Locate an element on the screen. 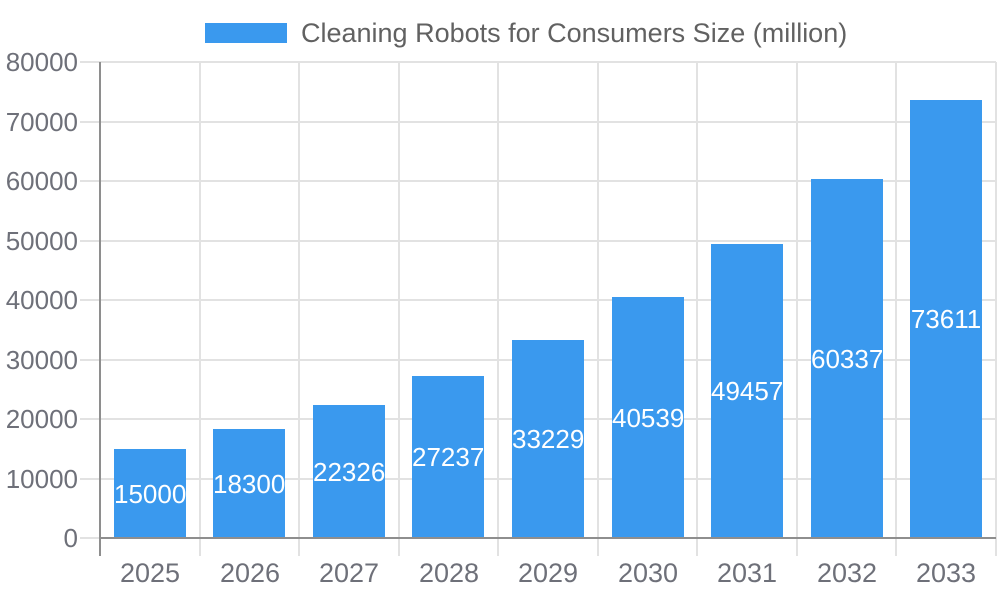 This screenshot has width=1000, height=600. bar-2027 is located at coordinates (349, 471).